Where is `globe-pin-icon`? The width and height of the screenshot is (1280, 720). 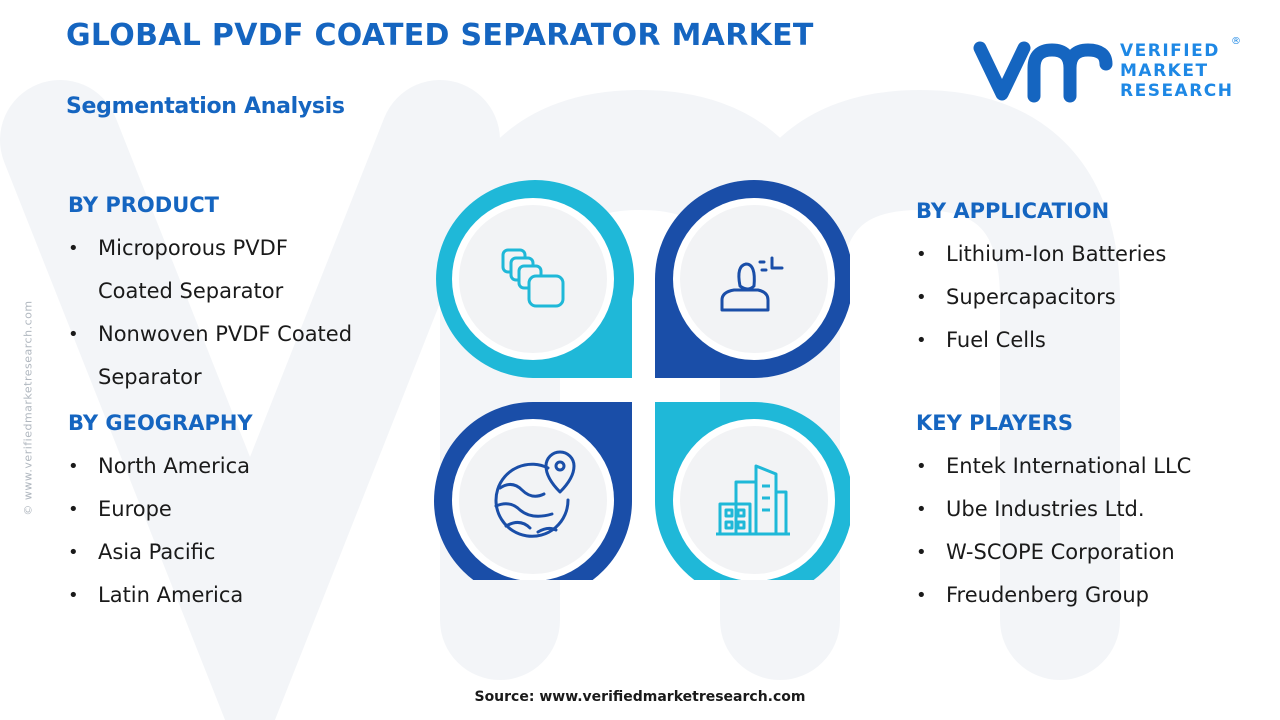
globe-pin-icon is located at coordinates (535, 494).